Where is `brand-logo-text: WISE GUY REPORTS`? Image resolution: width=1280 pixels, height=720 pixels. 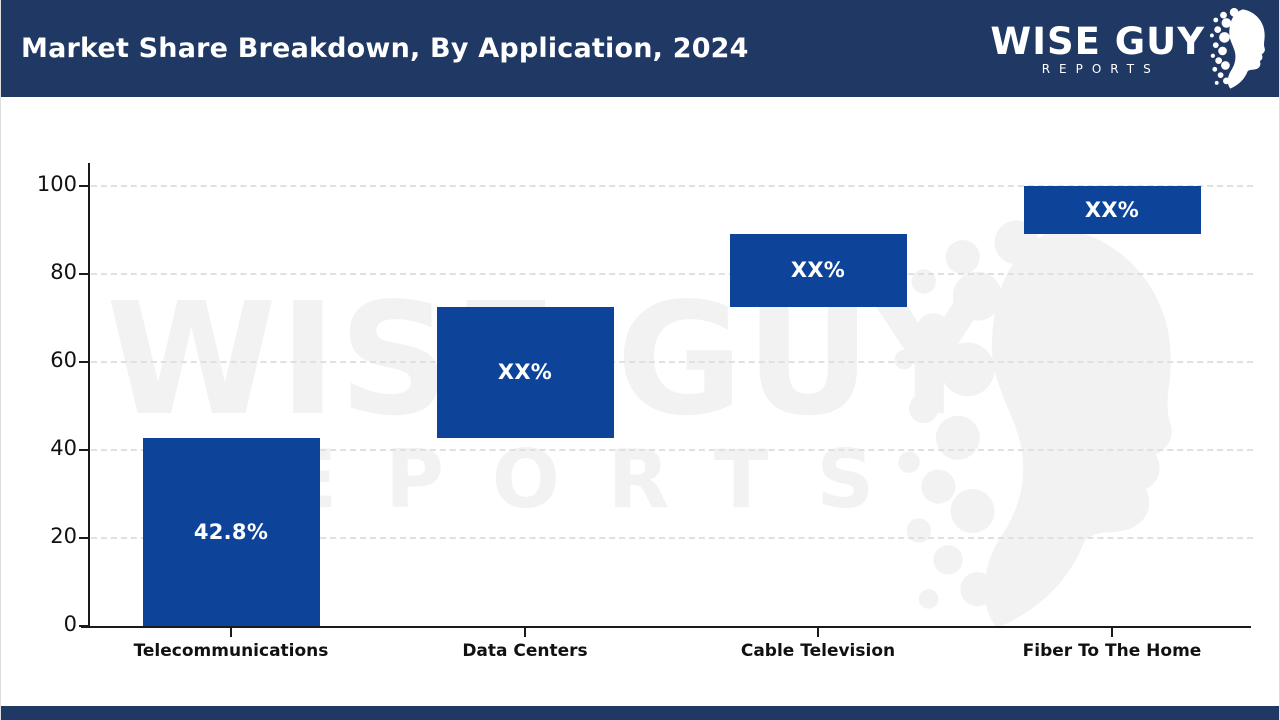 brand-logo-text: WISE GUY REPORTS is located at coordinates (1097, 49).